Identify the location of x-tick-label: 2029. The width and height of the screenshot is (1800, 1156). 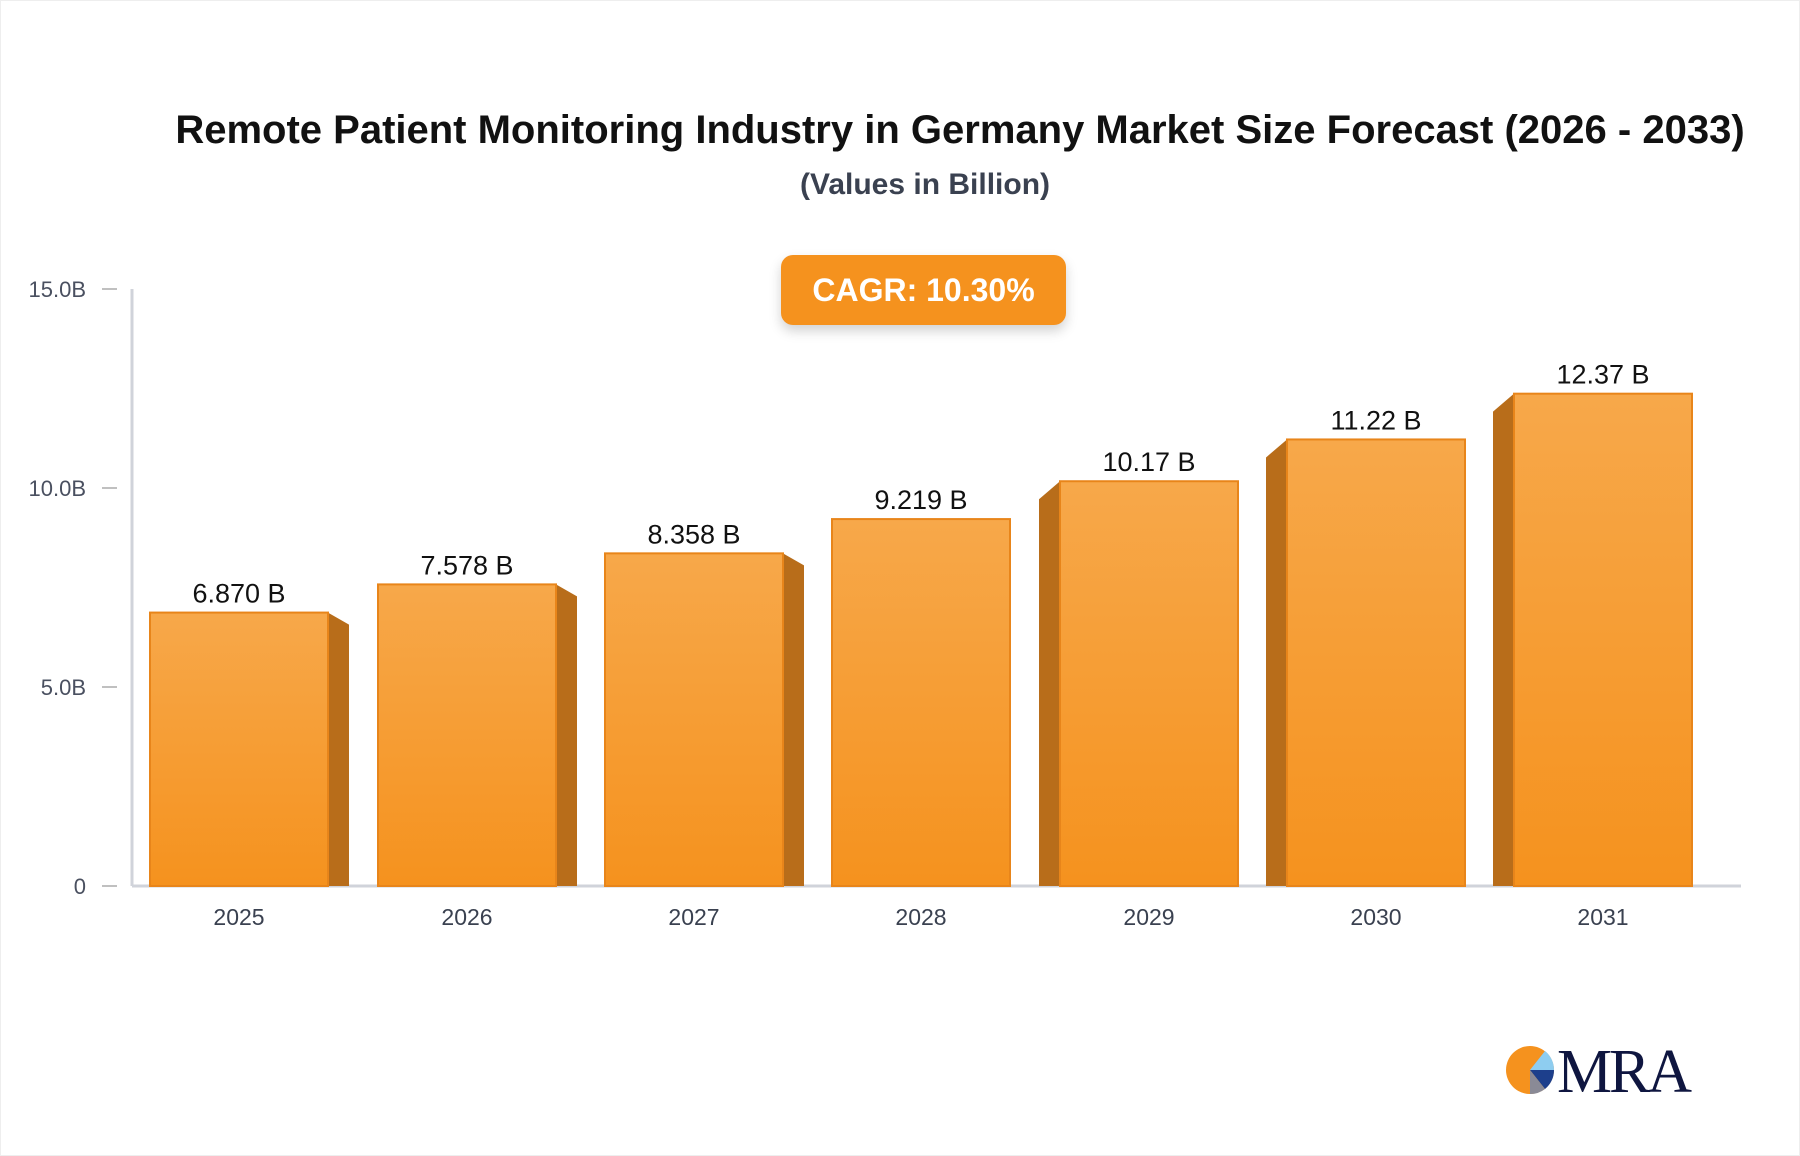
(1148, 917).